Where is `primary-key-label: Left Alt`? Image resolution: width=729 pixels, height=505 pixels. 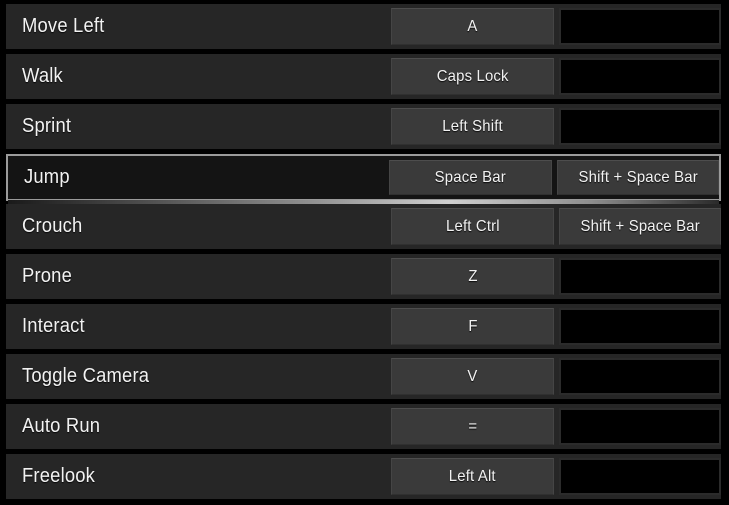
primary-key-label: Left Alt is located at coordinates (472, 476).